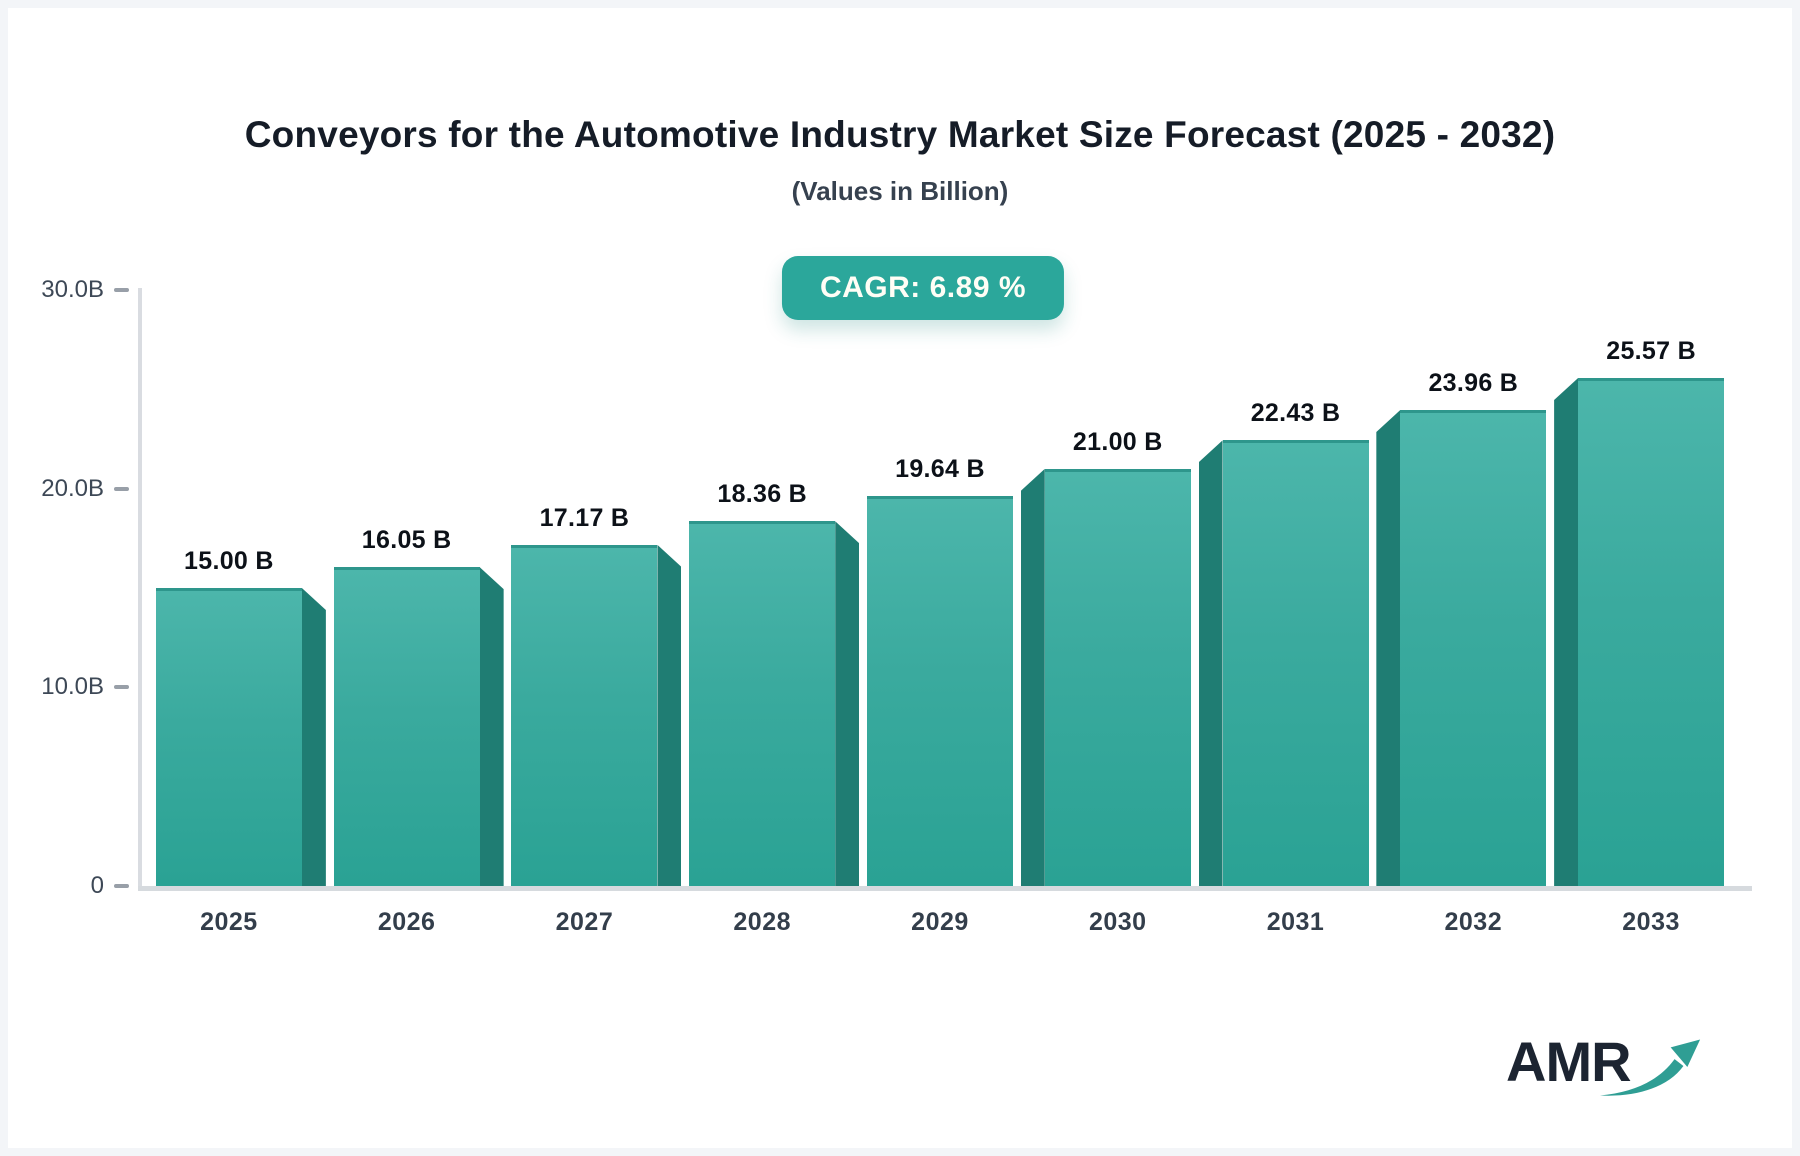 The height and width of the screenshot is (1156, 1800). Describe the element at coordinates (228, 737) in the screenshot. I see `bar-2025` at that location.